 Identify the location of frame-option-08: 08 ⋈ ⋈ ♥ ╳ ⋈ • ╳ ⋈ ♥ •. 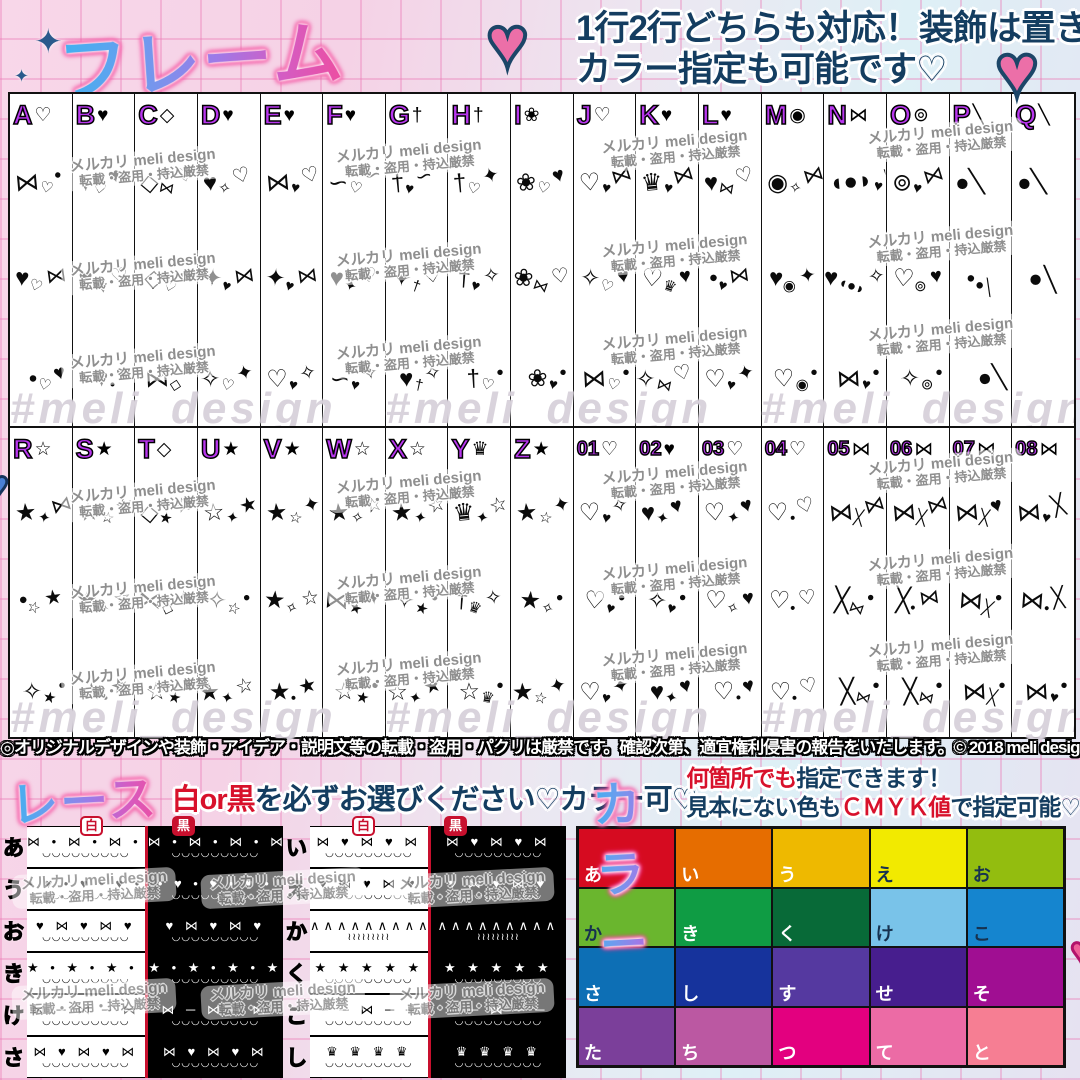
(1042, 582).